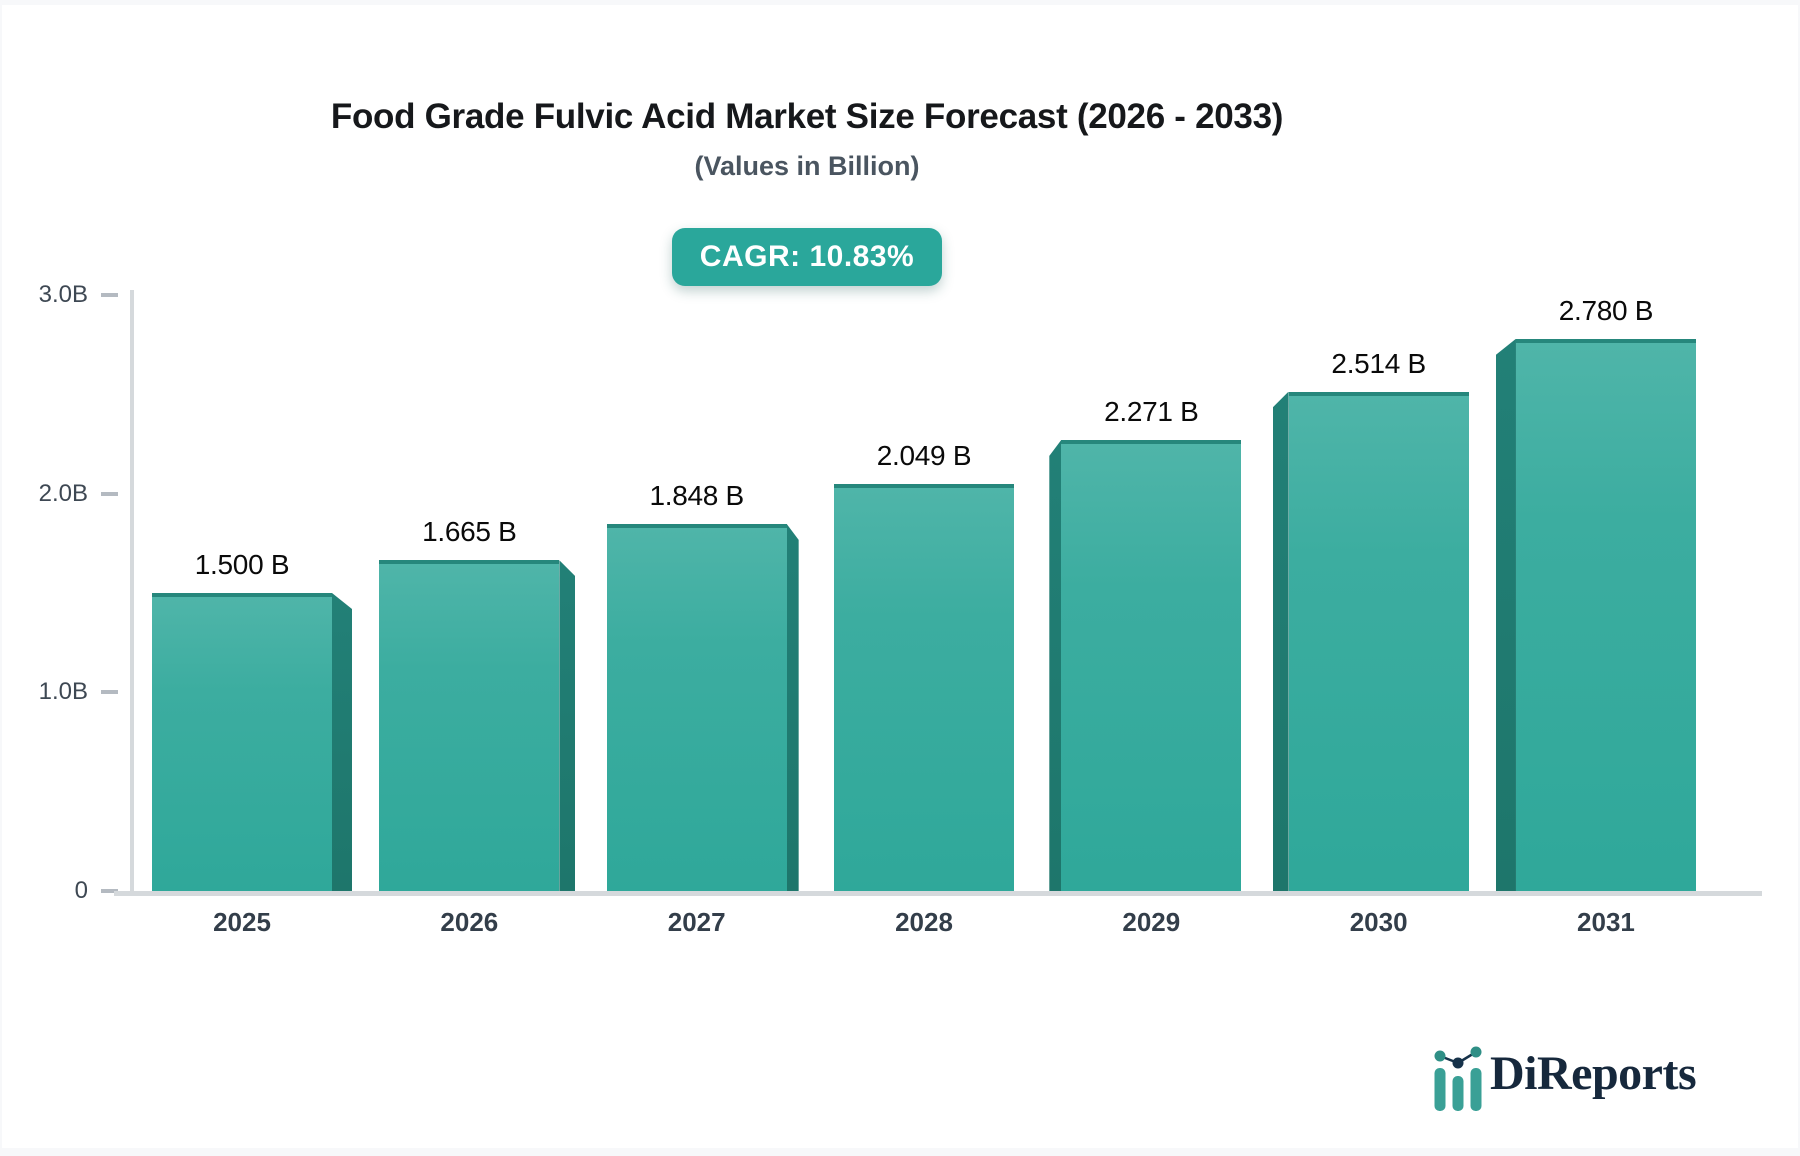 The width and height of the screenshot is (1800, 1156). What do you see at coordinates (1151, 411) in the screenshot?
I see `bar-value-label: 2.271 B` at bounding box center [1151, 411].